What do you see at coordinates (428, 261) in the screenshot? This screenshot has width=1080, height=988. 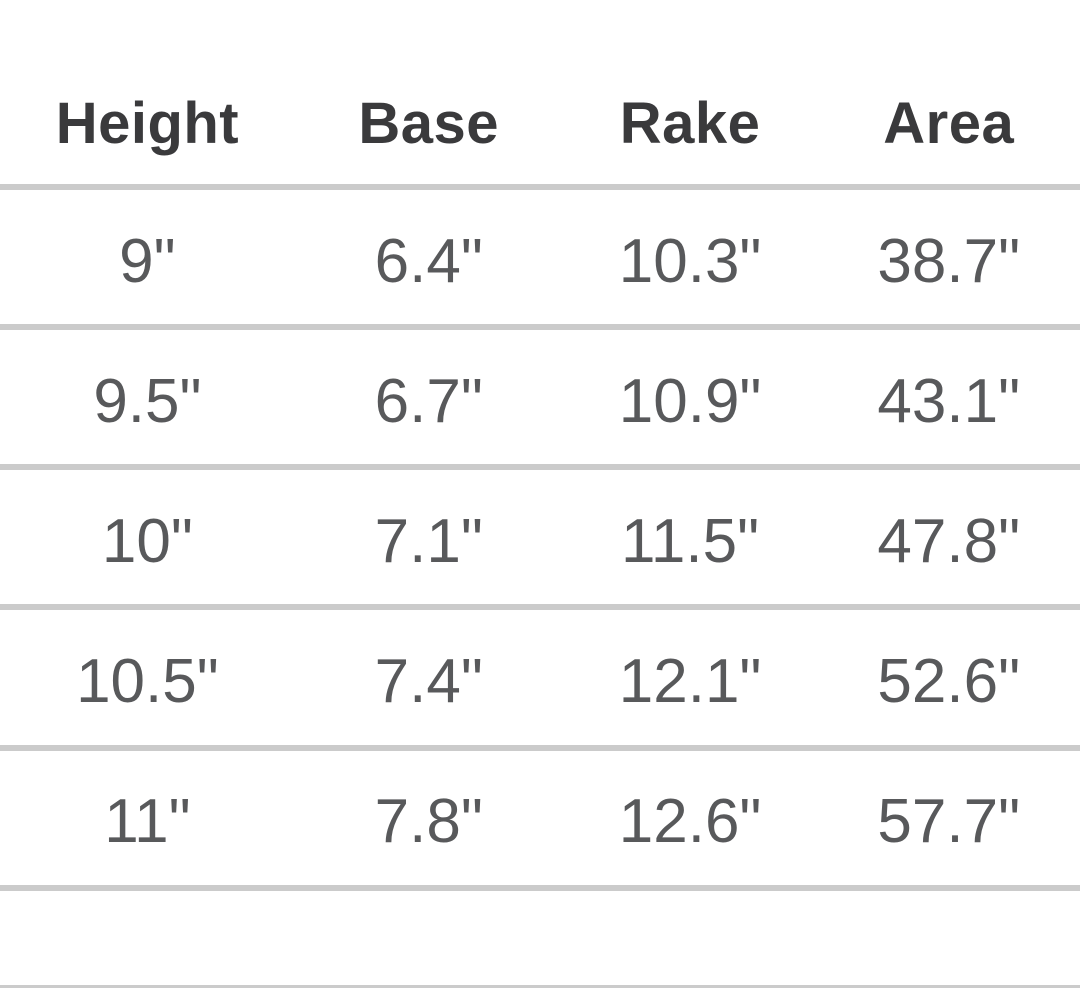 I see `cell-base: 6.4"` at bounding box center [428, 261].